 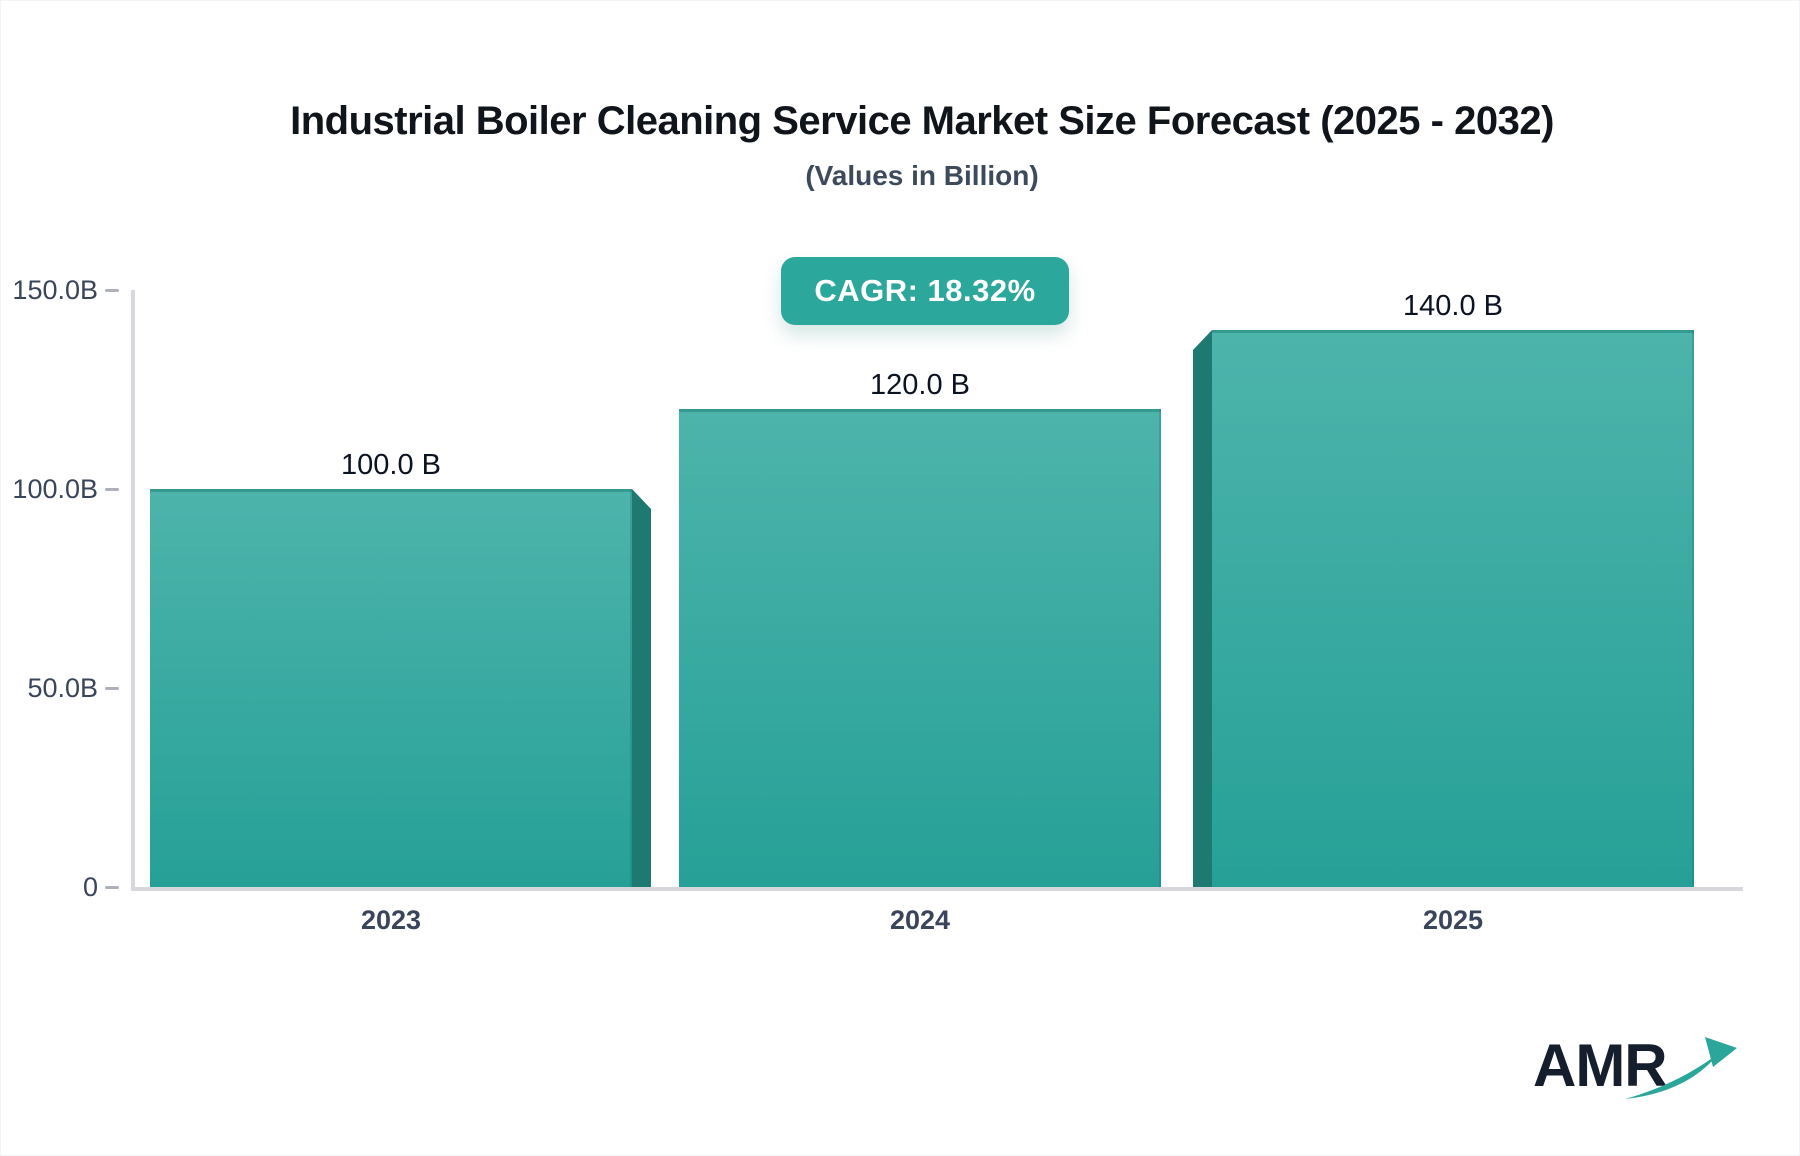 I want to click on logo-growth-arrow-icon, so click(x=1681, y=1068).